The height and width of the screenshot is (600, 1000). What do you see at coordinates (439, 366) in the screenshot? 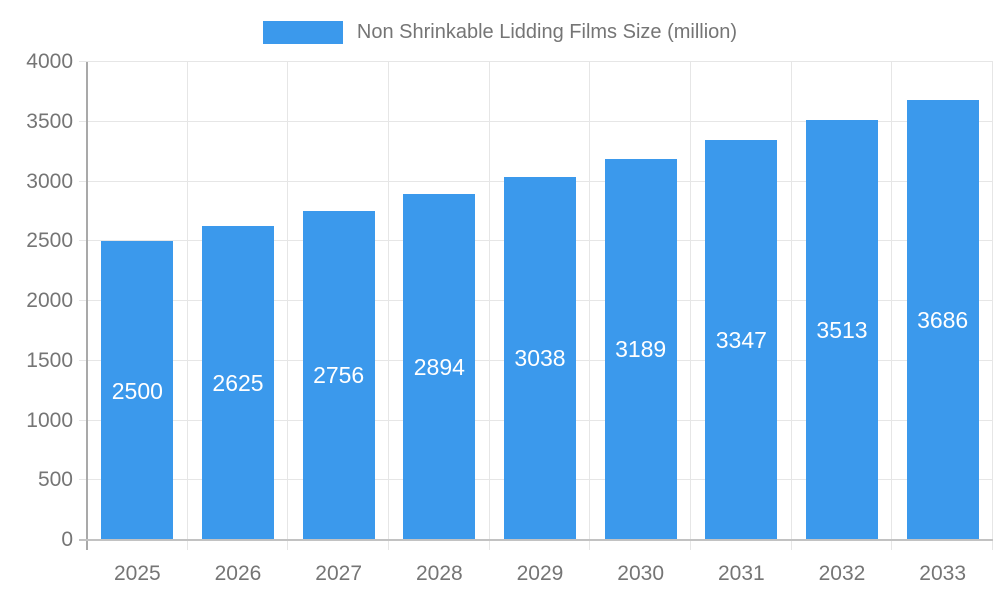
I see `bar-2028` at bounding box center [439, 366].